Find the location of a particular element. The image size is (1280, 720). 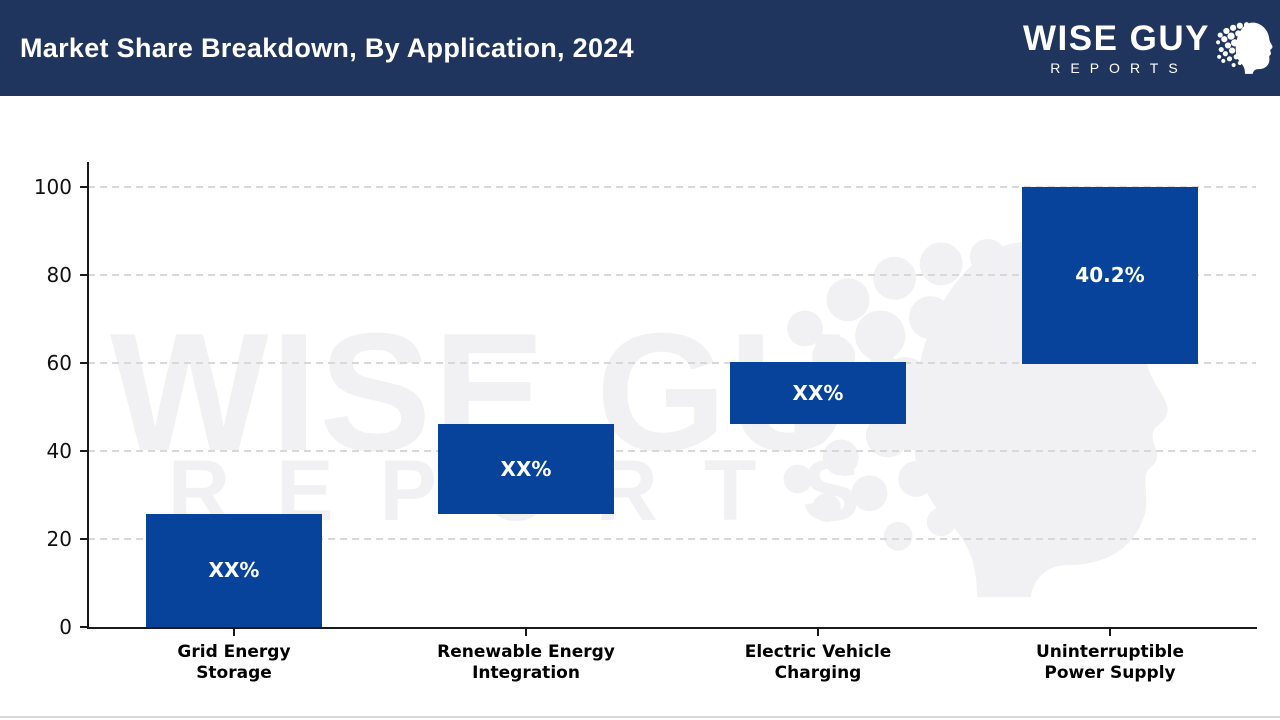

x-axis-spine is located at coordinates (672, 628).